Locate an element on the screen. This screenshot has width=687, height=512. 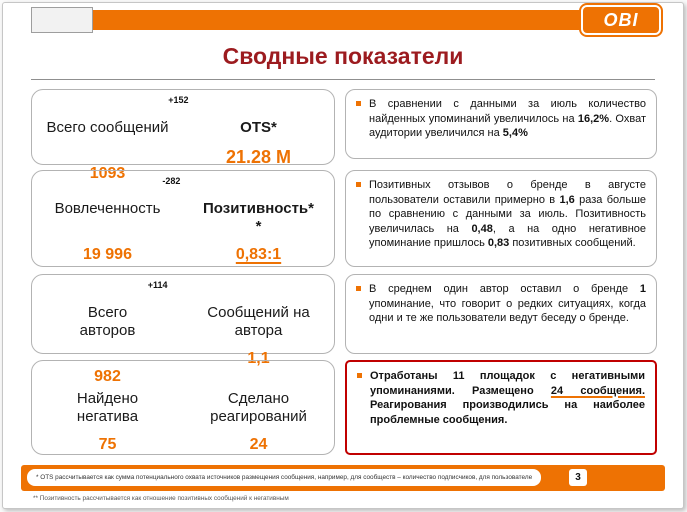
metric-messages-per-author: Сообщений на автора 1,1 is located at coordinates (258, 321).